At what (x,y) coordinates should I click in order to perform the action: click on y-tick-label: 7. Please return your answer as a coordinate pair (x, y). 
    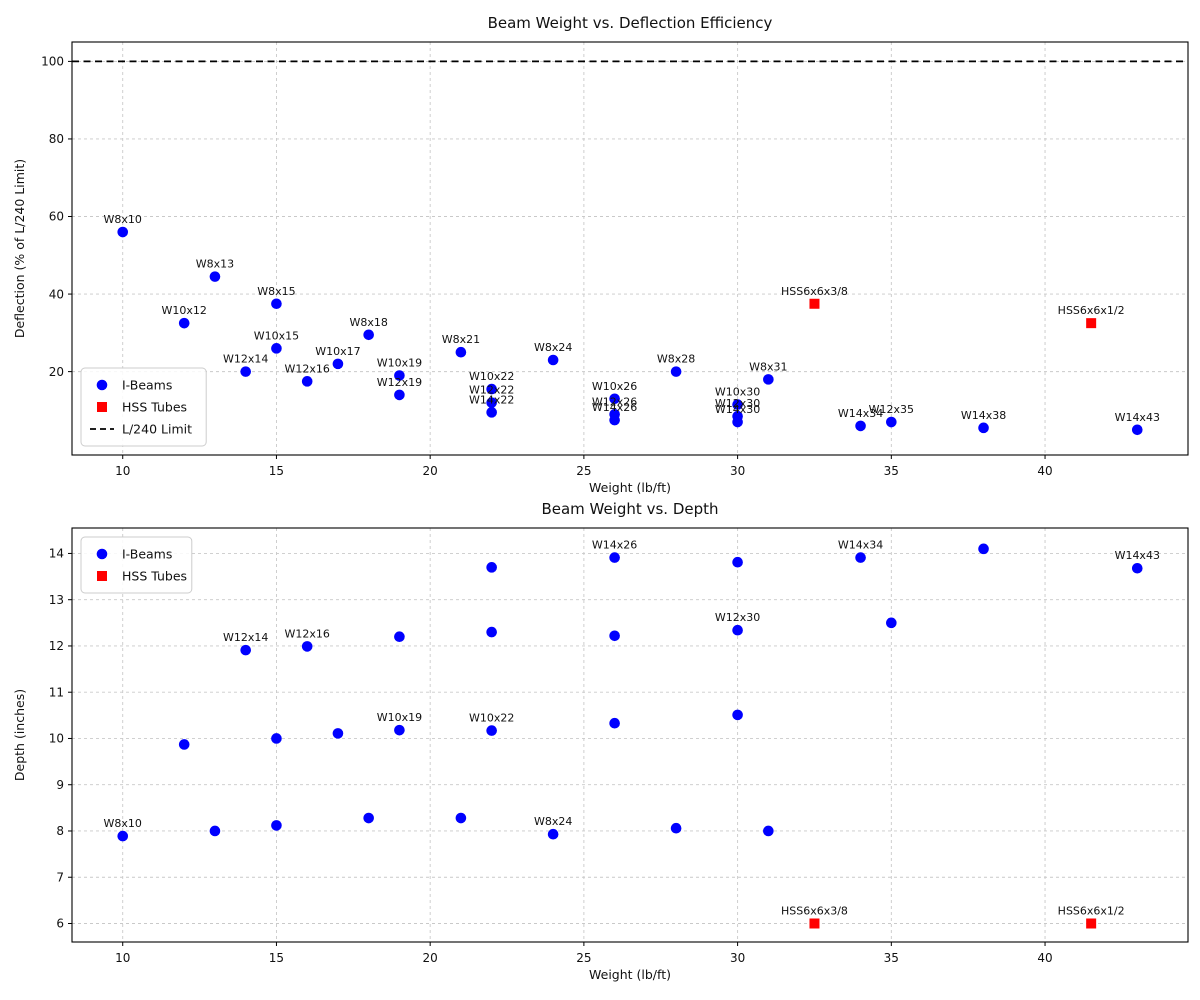
    Looking at the image, I should click on (60, 877).